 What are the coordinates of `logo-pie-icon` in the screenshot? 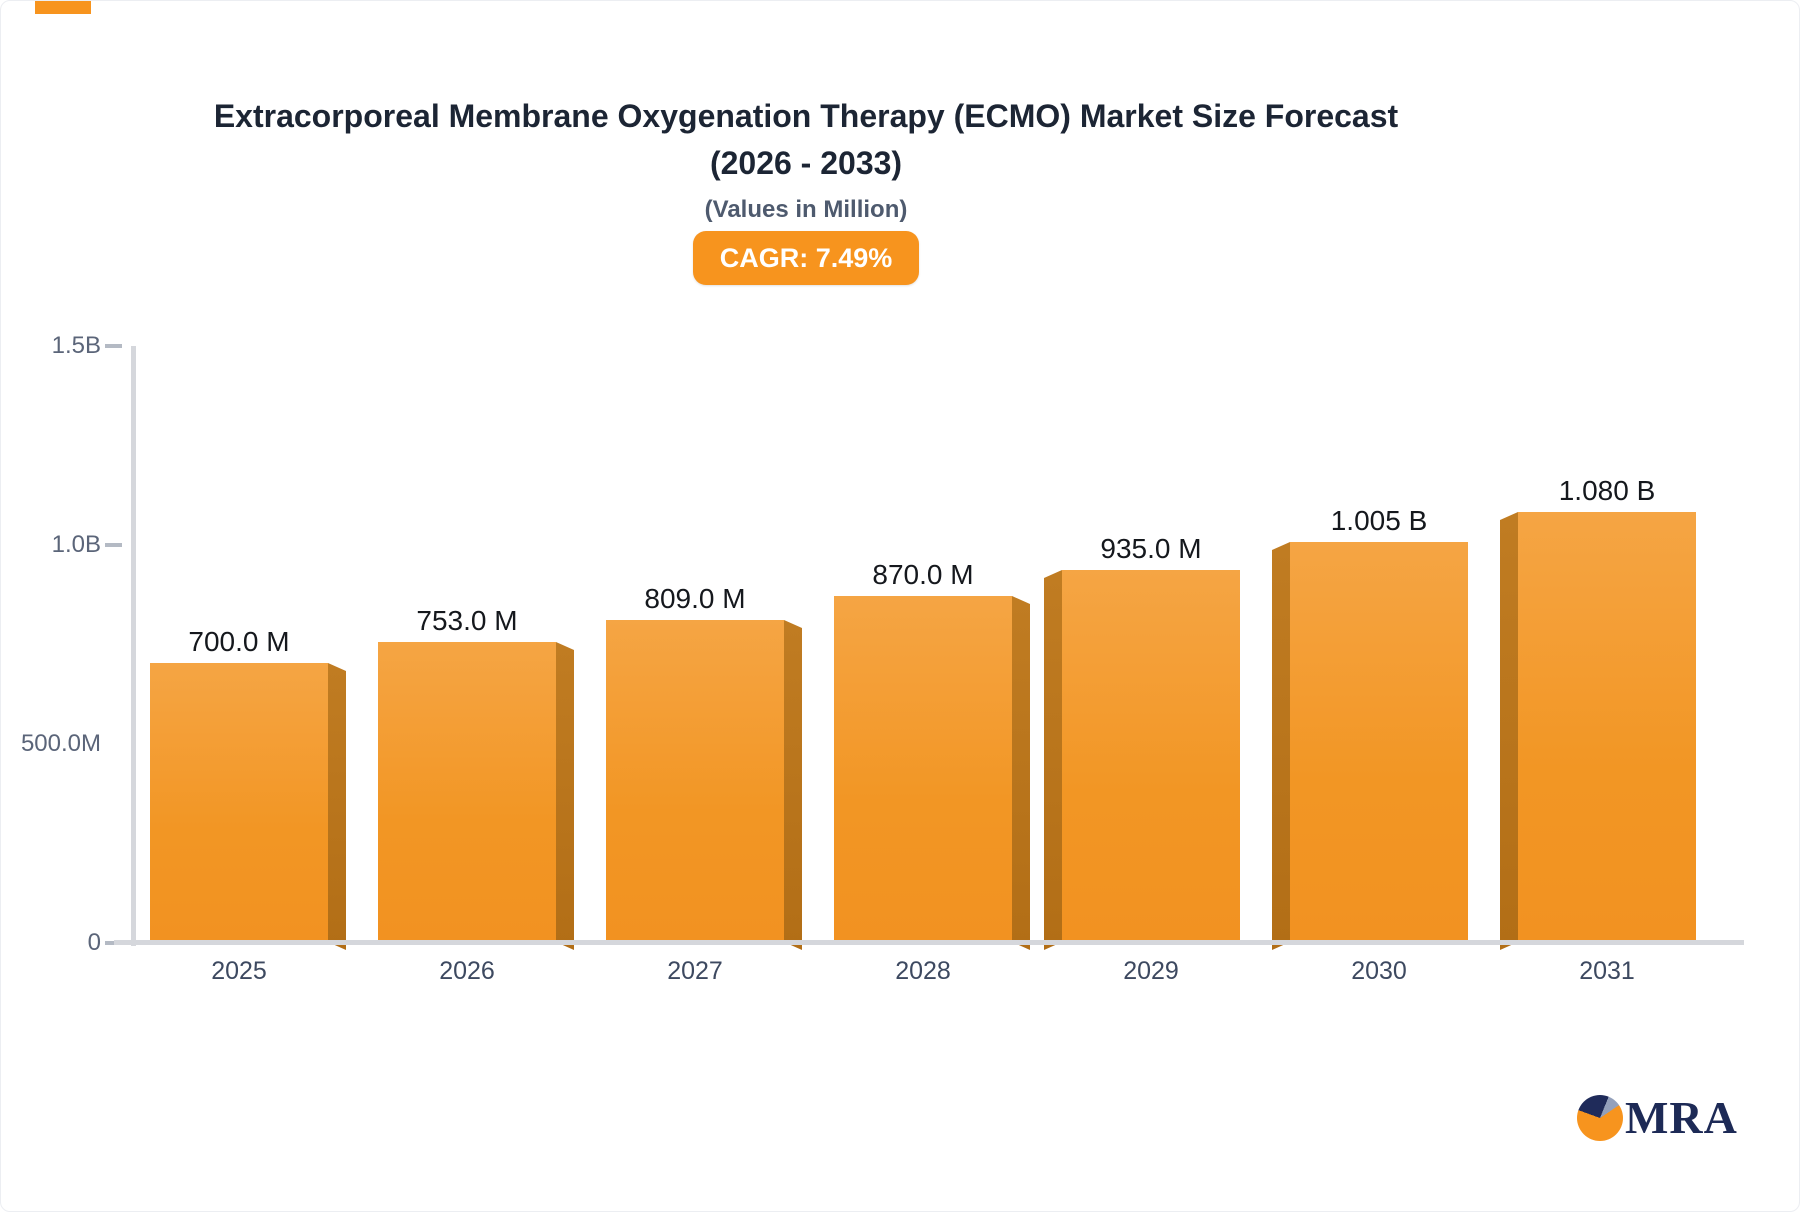 It's located at (1600, 1118).